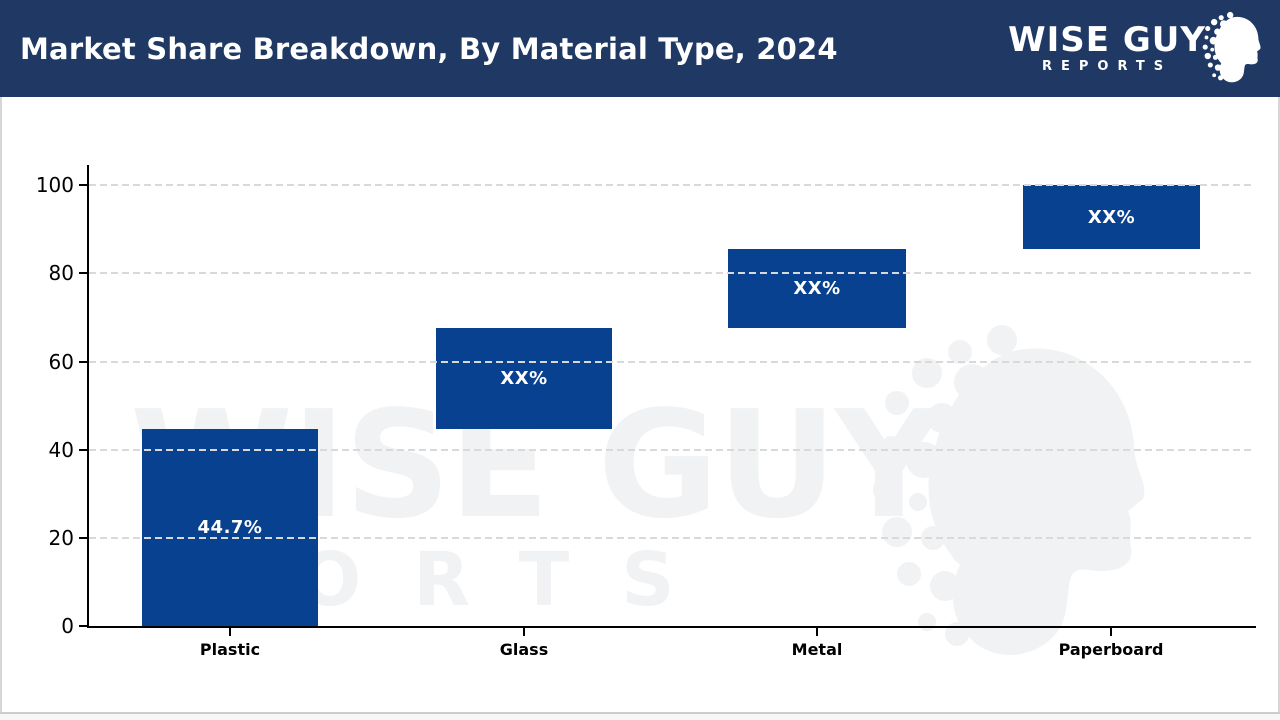 The image size is (1280, 720). I want to click on y-tick-label: 0, so click(67, 626).